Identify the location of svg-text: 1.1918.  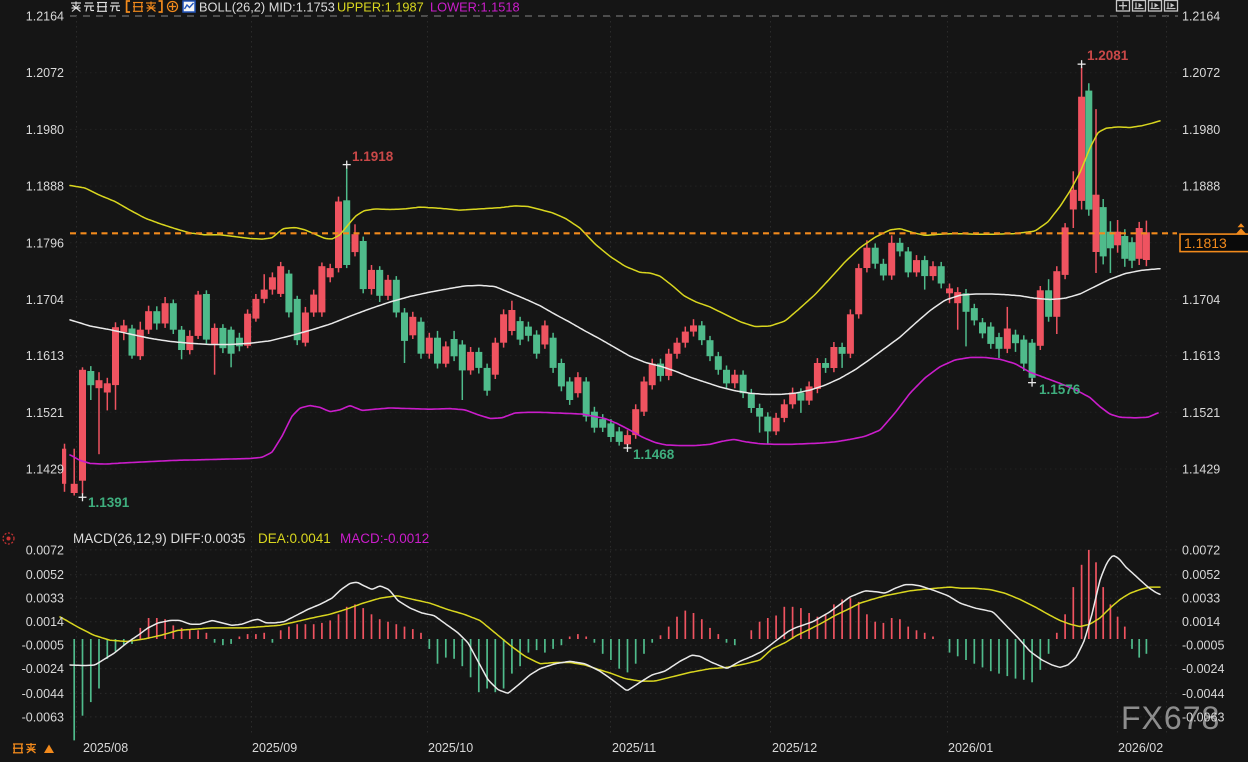
(373, 156).